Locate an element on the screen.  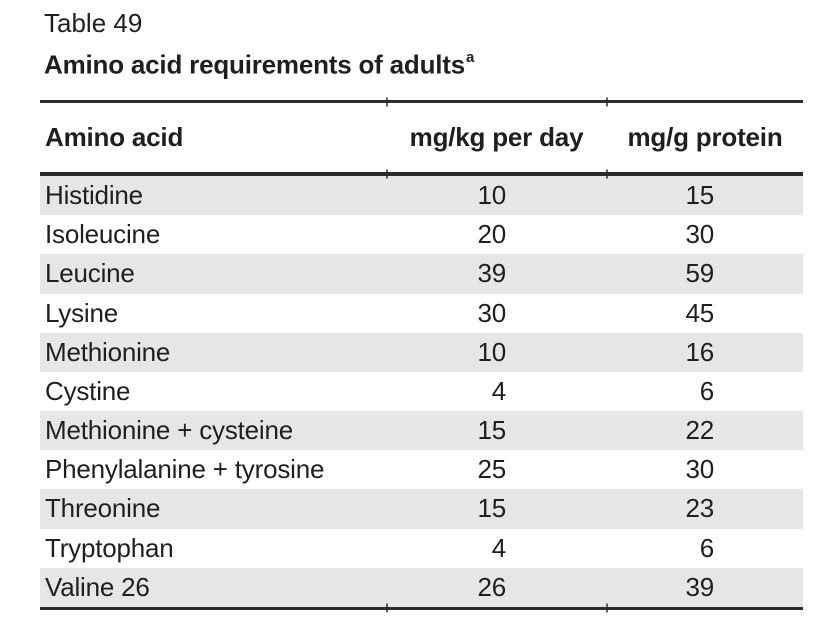
amino-acid-name: Isoleucine is located at coordinates (103, 234).